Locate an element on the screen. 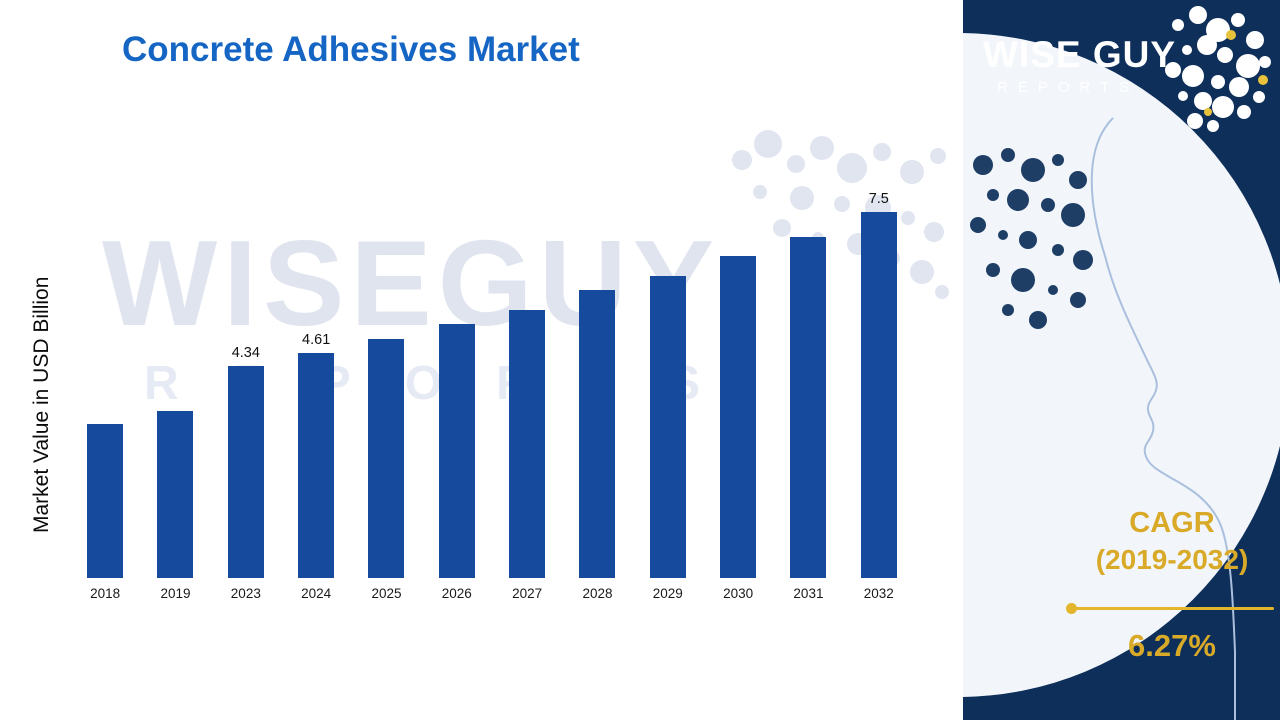  brand-subname: REPORTS is located at coordinates (1068, 87).